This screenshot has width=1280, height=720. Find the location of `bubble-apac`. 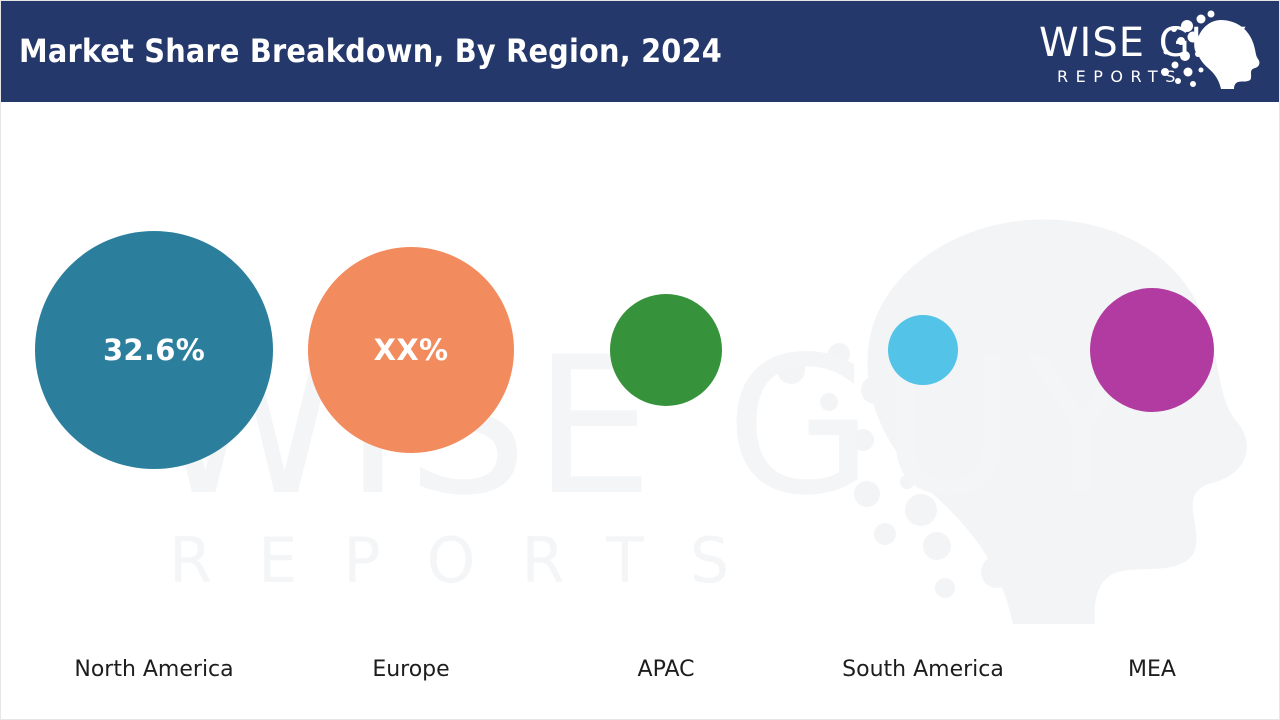

bubble-apac is located at coordinates (666, 350).